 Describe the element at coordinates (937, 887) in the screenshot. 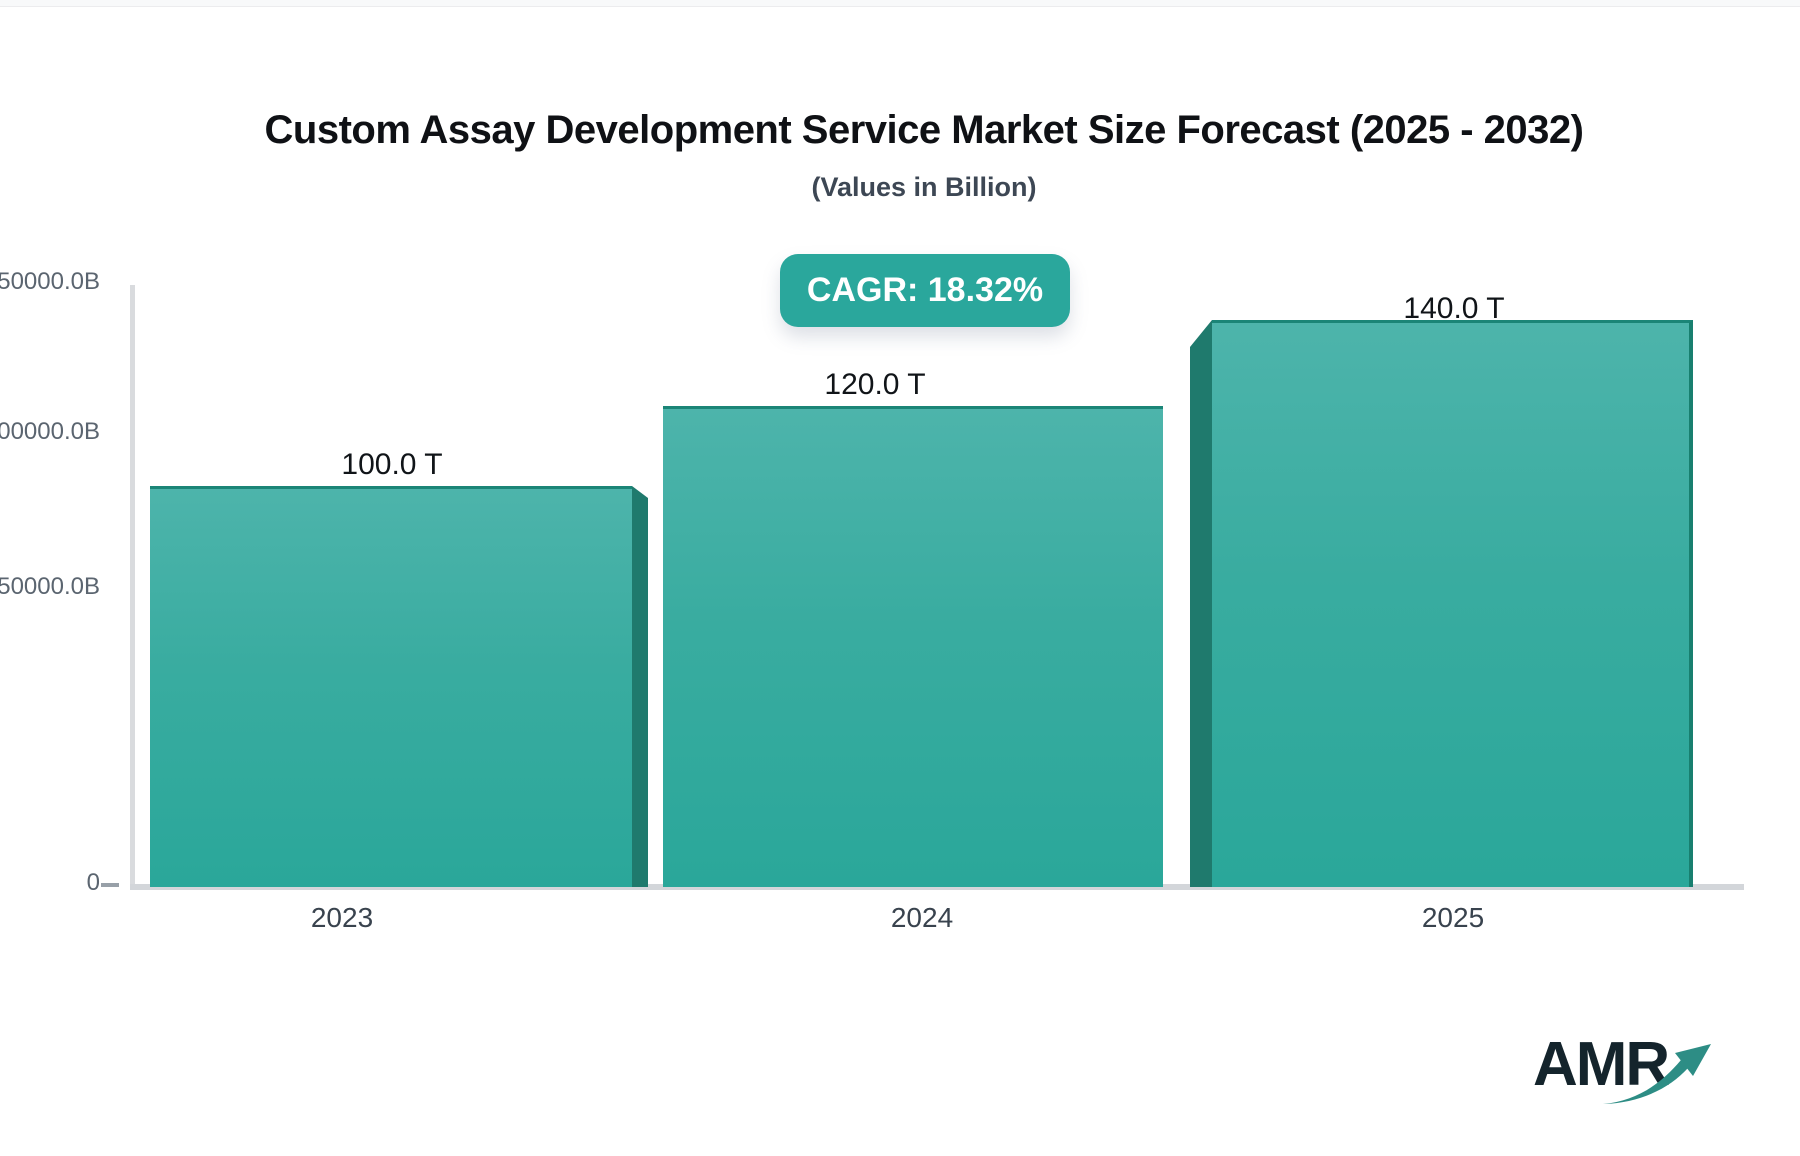

I see `x-axis-line` at that location.